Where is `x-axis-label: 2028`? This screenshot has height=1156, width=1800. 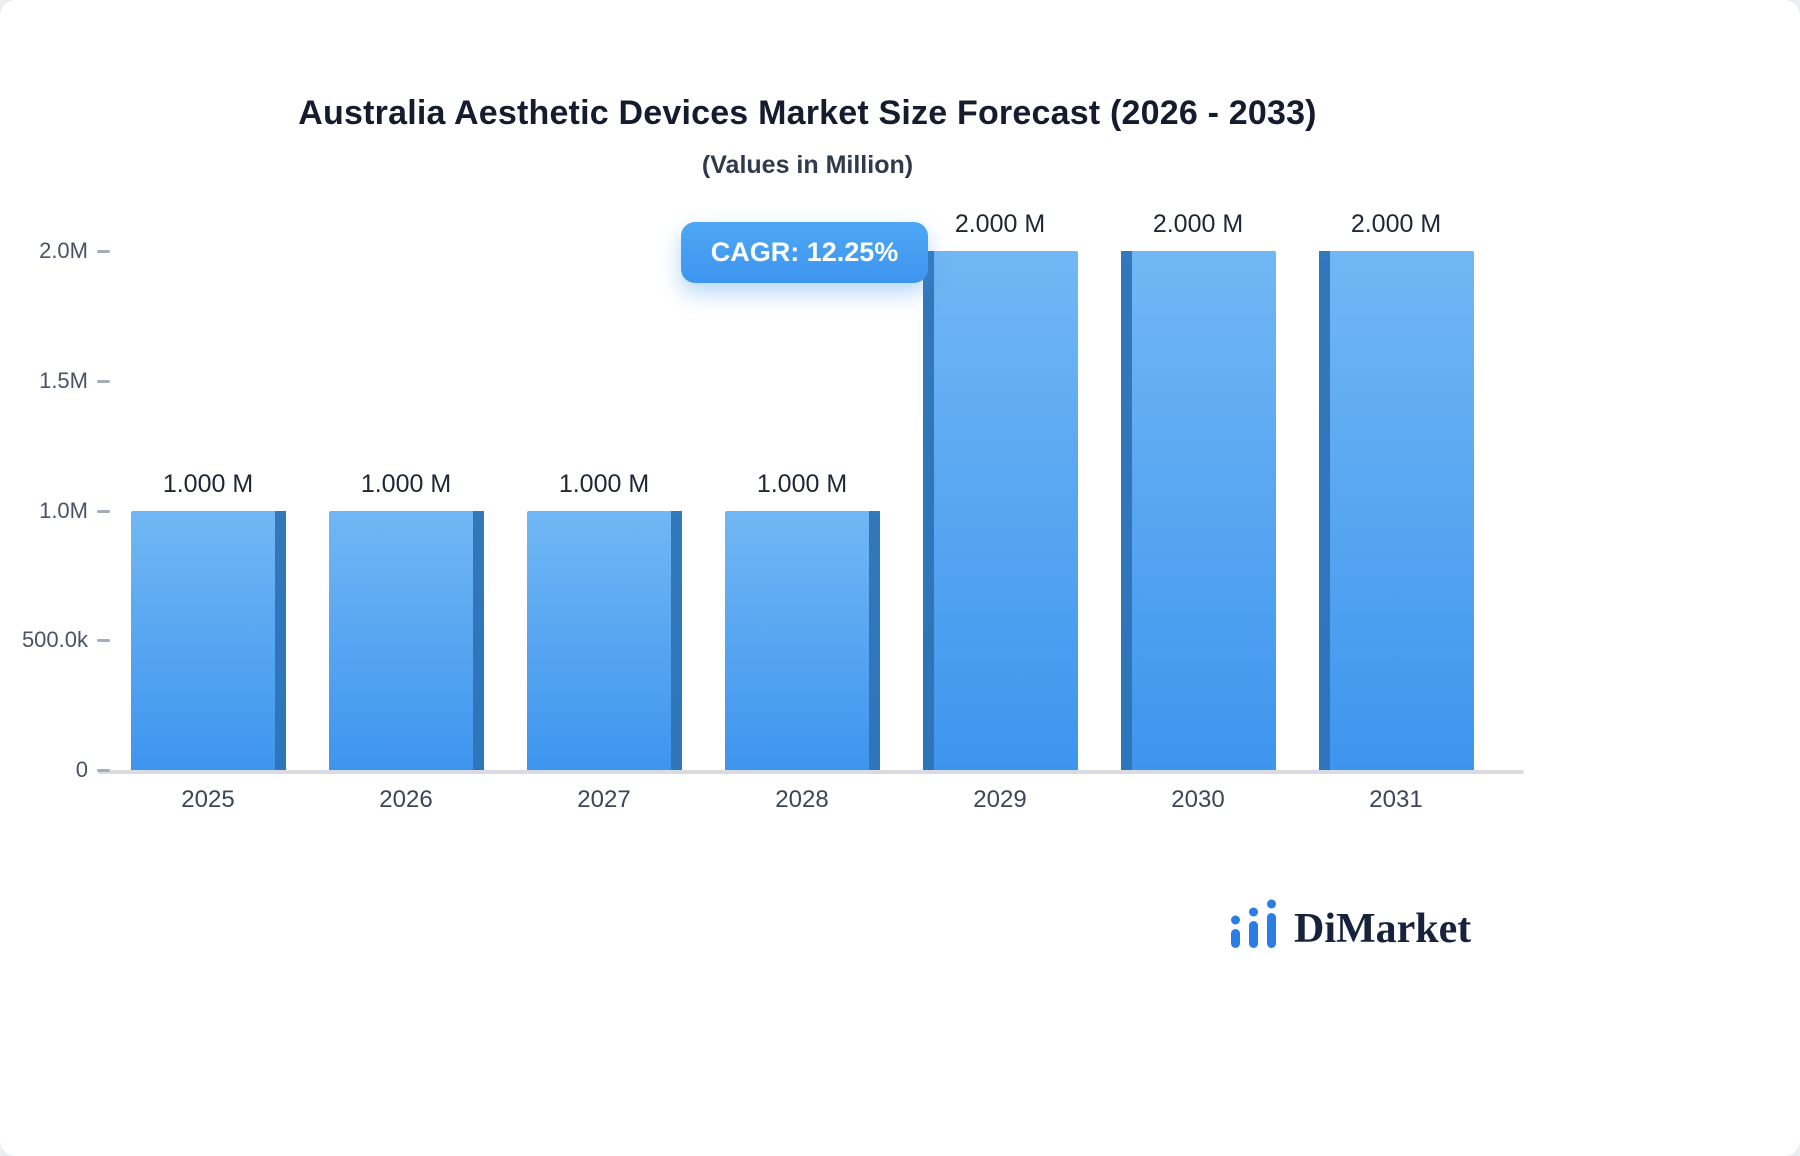
x-axis-label: 2028 is located at coordinates (802, 799).